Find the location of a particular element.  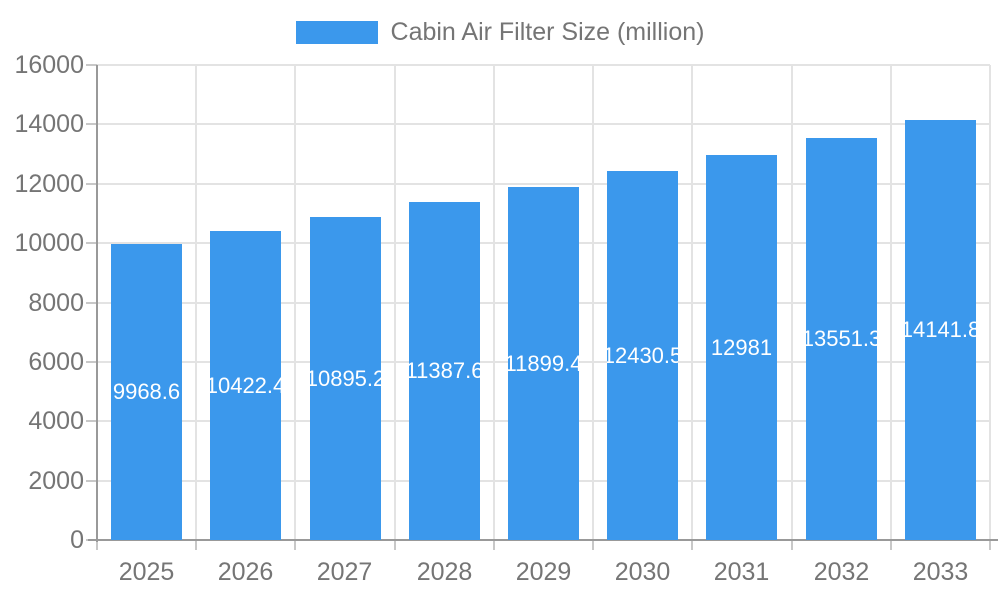

y-axis-label: 4000 is located at coordinates (56, 421).